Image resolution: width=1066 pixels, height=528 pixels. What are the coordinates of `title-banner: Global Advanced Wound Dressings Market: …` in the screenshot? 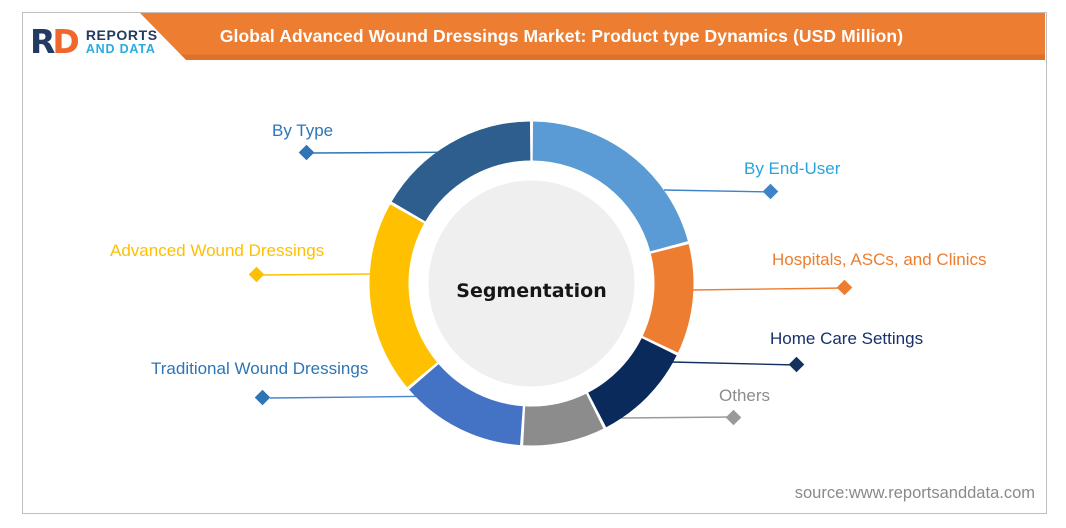 It's located at (592, 36).